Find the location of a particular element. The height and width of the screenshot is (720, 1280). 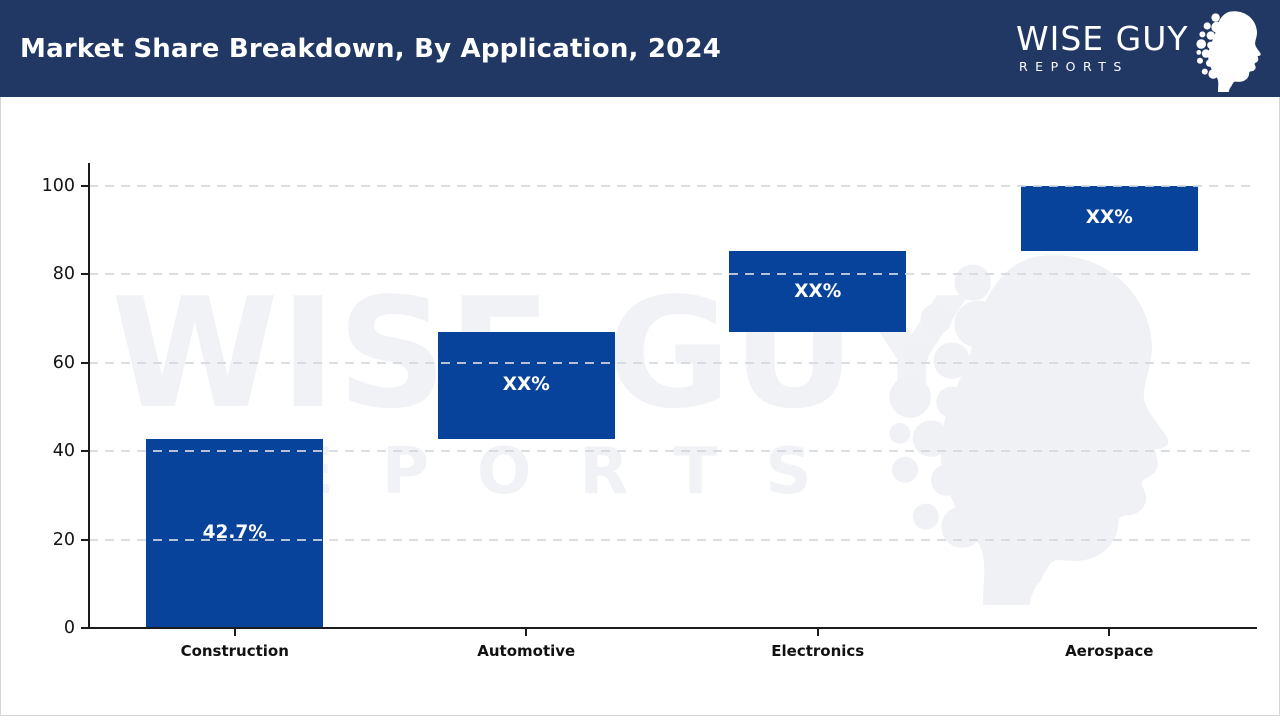

y-tick-label: 0 is located at coordinates (69, 628).